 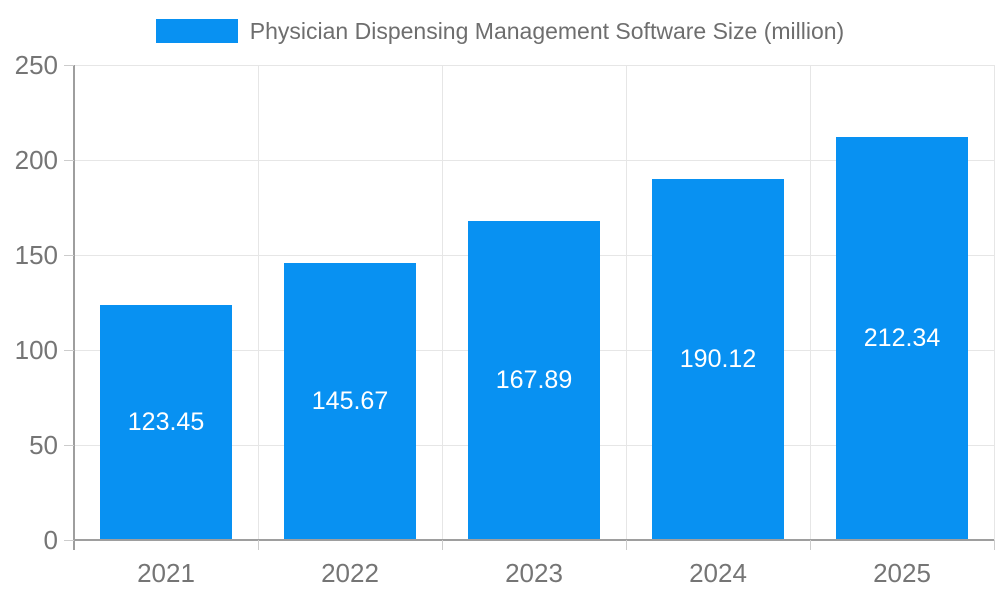 What do you see at coordinates (534, 540) in the screenshot?
I see `x-axis-line` at bounding box center [534, 540].